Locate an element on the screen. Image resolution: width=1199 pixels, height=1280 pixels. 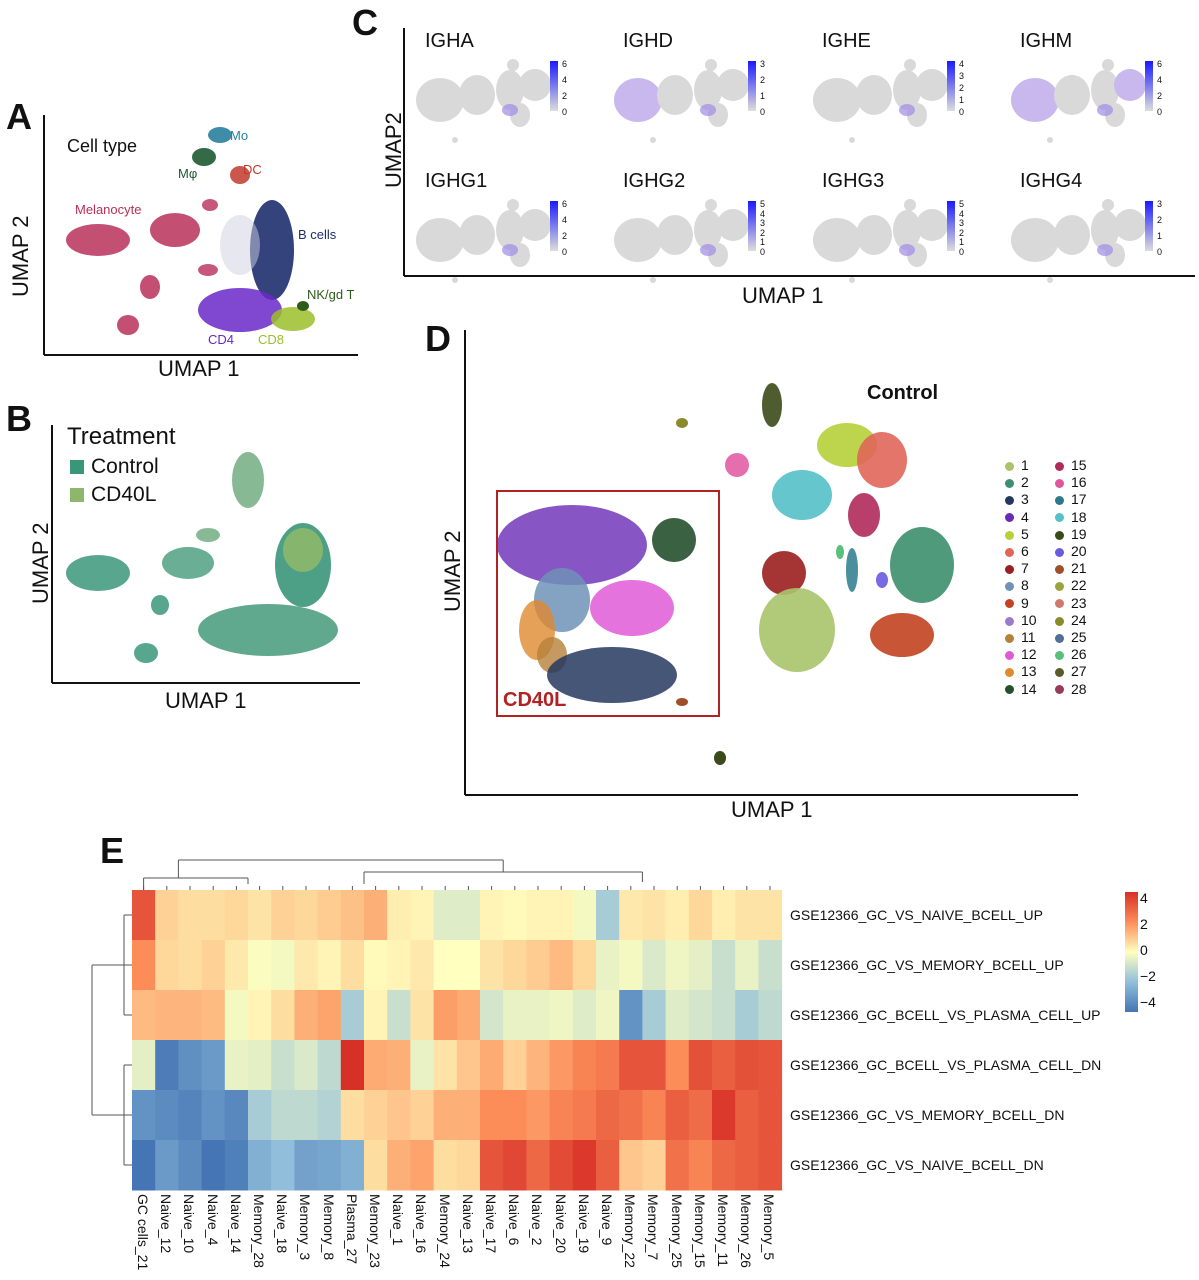
cluster-id: 27 is located at coordinates (1079, 671).